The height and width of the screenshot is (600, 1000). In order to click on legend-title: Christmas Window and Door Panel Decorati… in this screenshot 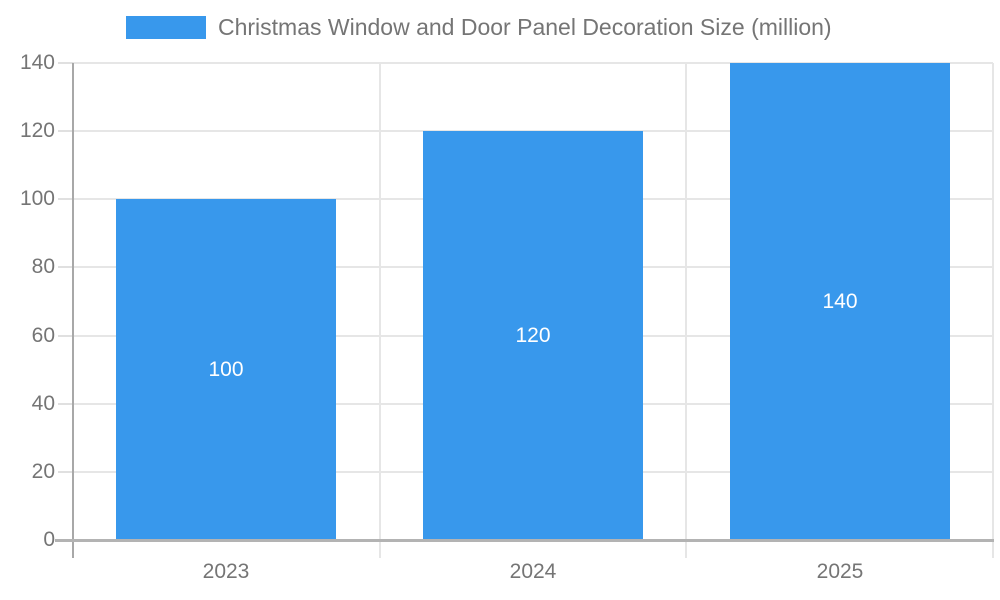, I will do `click(525, 27)`.